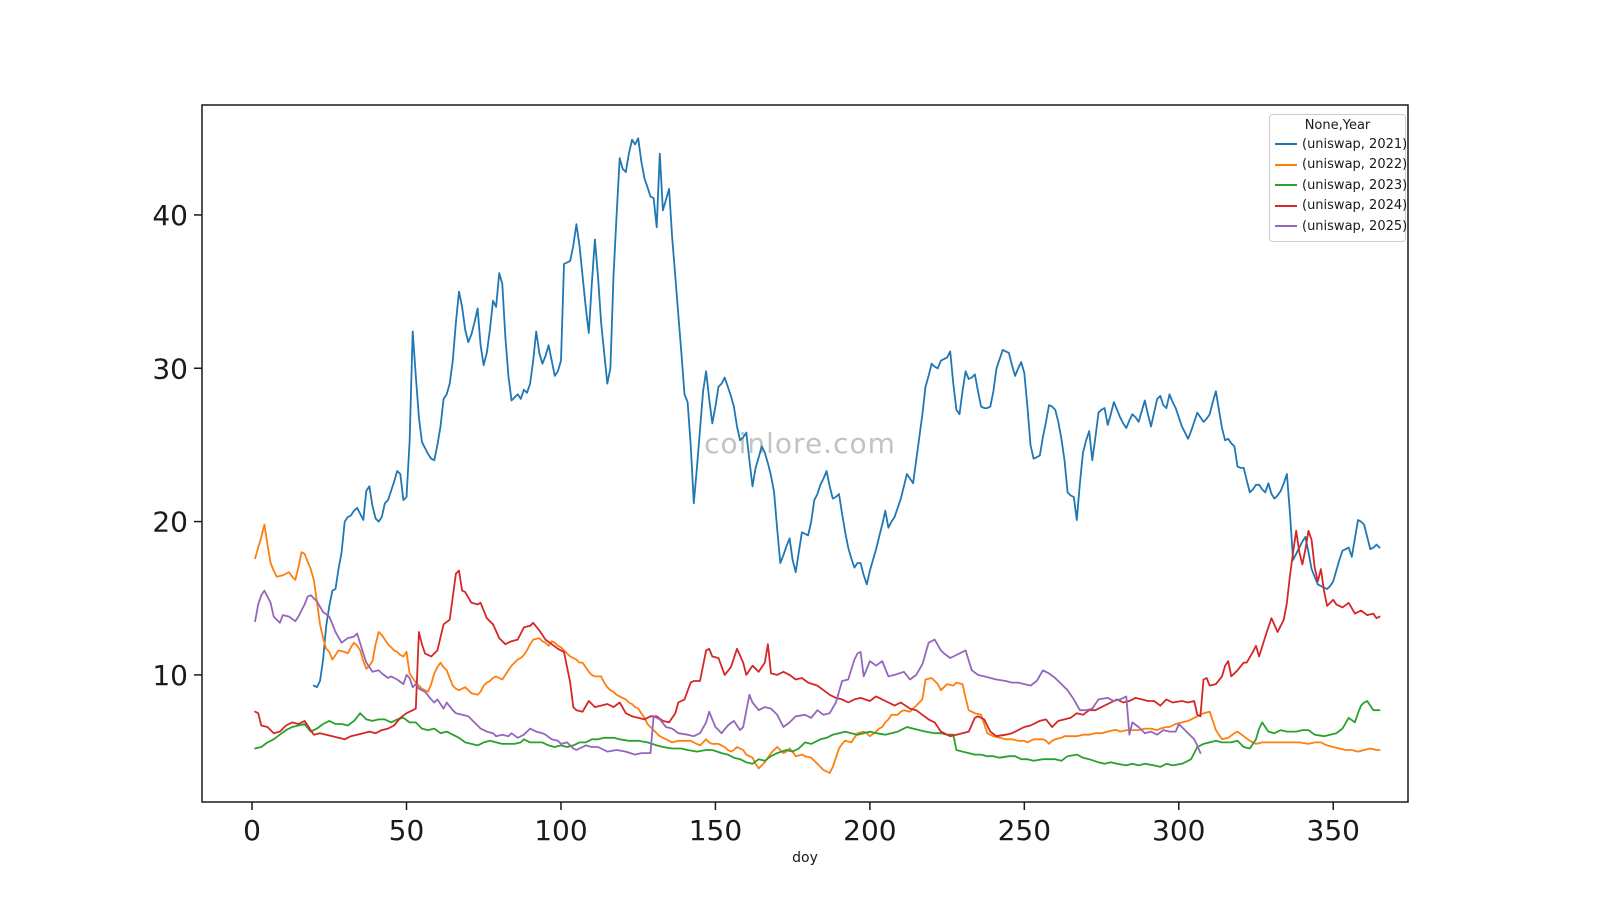 The image size is (1600, 900). Describe the element at coordinates (170, 675) in the screenshot. I see `y-tick-label: 10` at that location.